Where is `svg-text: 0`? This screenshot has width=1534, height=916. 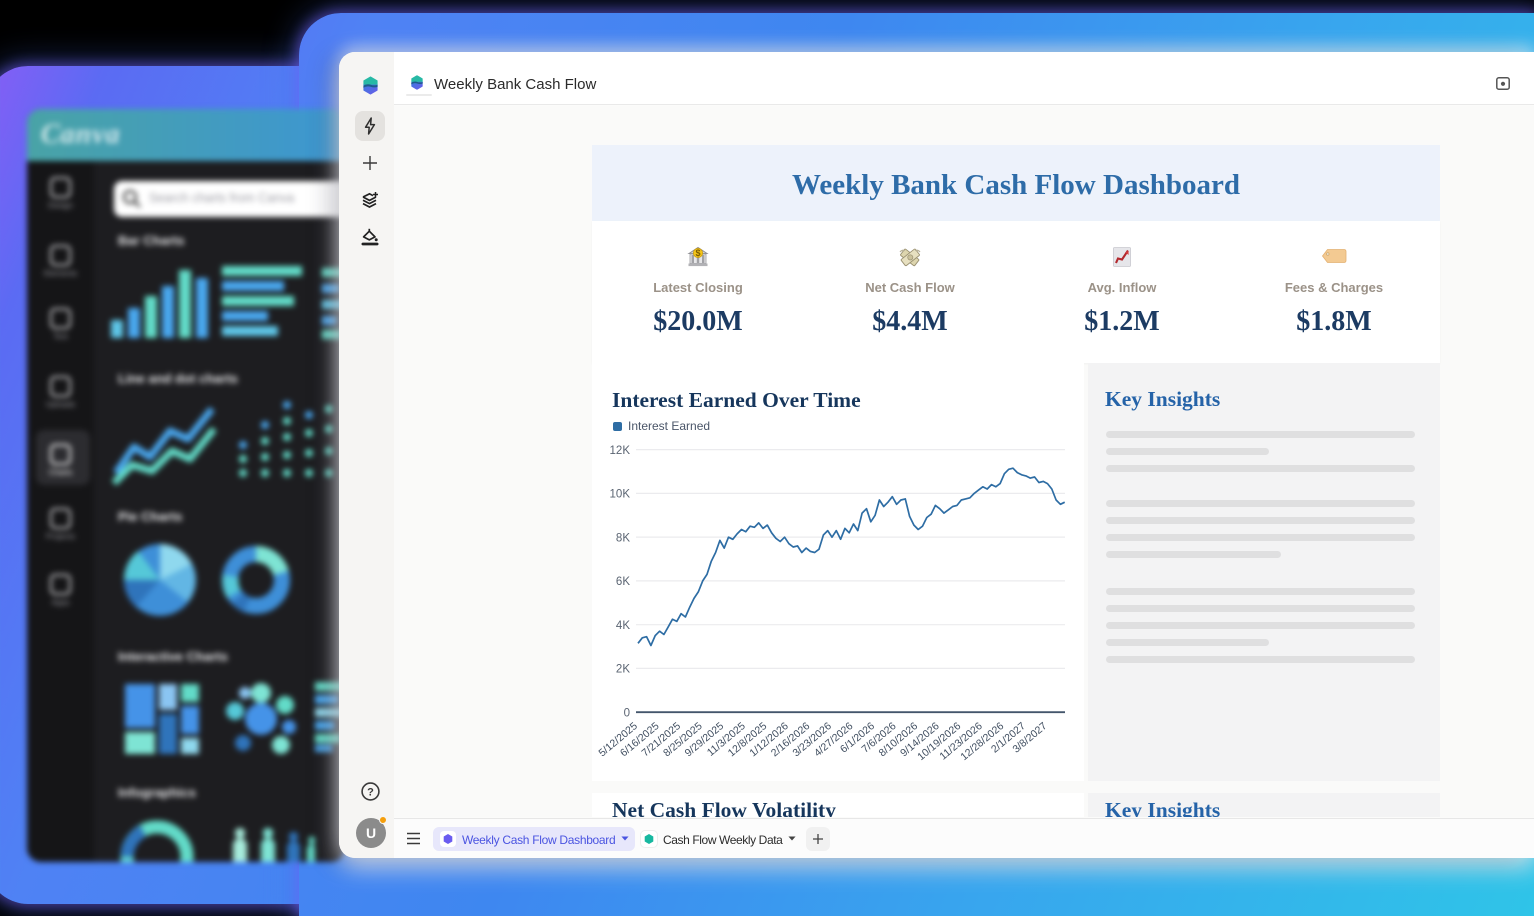 svg-text: 0 is located at coordinates (627, 713).